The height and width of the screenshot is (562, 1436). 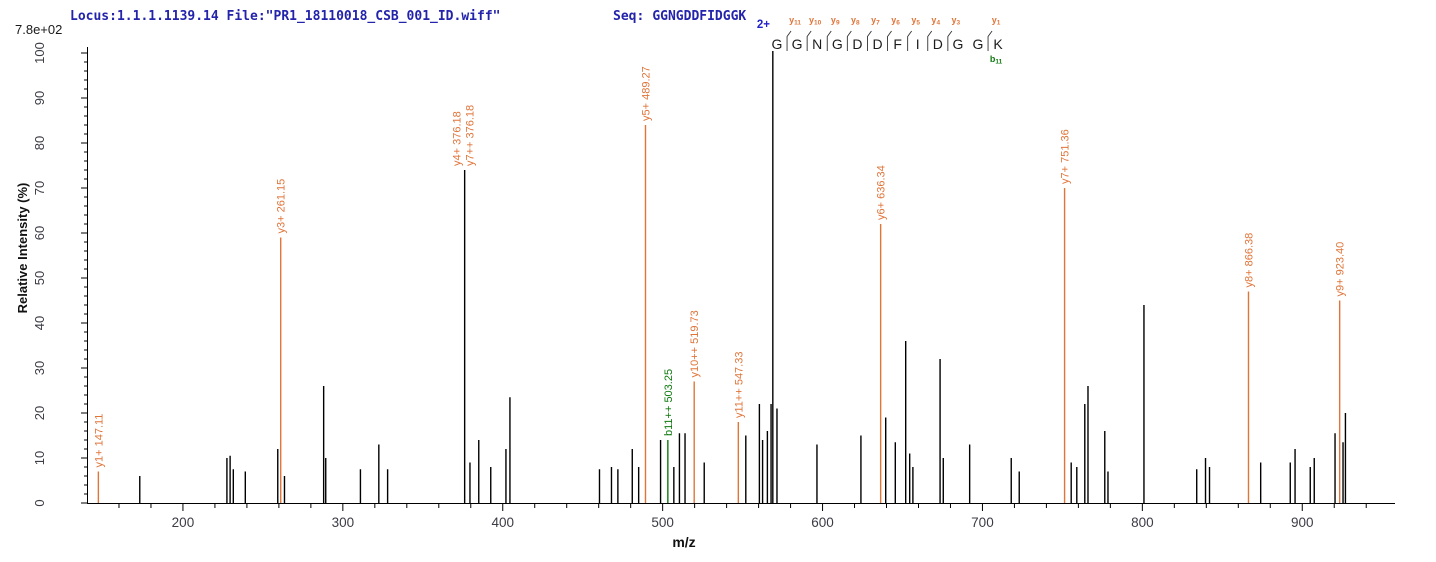 I want to click on y-tick-label: 90, so click(x=39, y=98).